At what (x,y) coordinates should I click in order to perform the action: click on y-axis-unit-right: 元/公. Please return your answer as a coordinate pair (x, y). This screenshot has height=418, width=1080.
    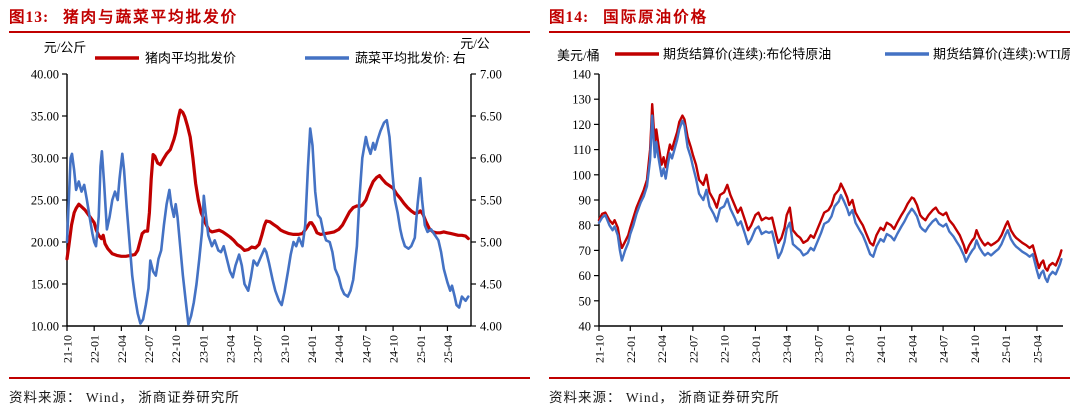
    Looking at the image, I should click on (475, 43).